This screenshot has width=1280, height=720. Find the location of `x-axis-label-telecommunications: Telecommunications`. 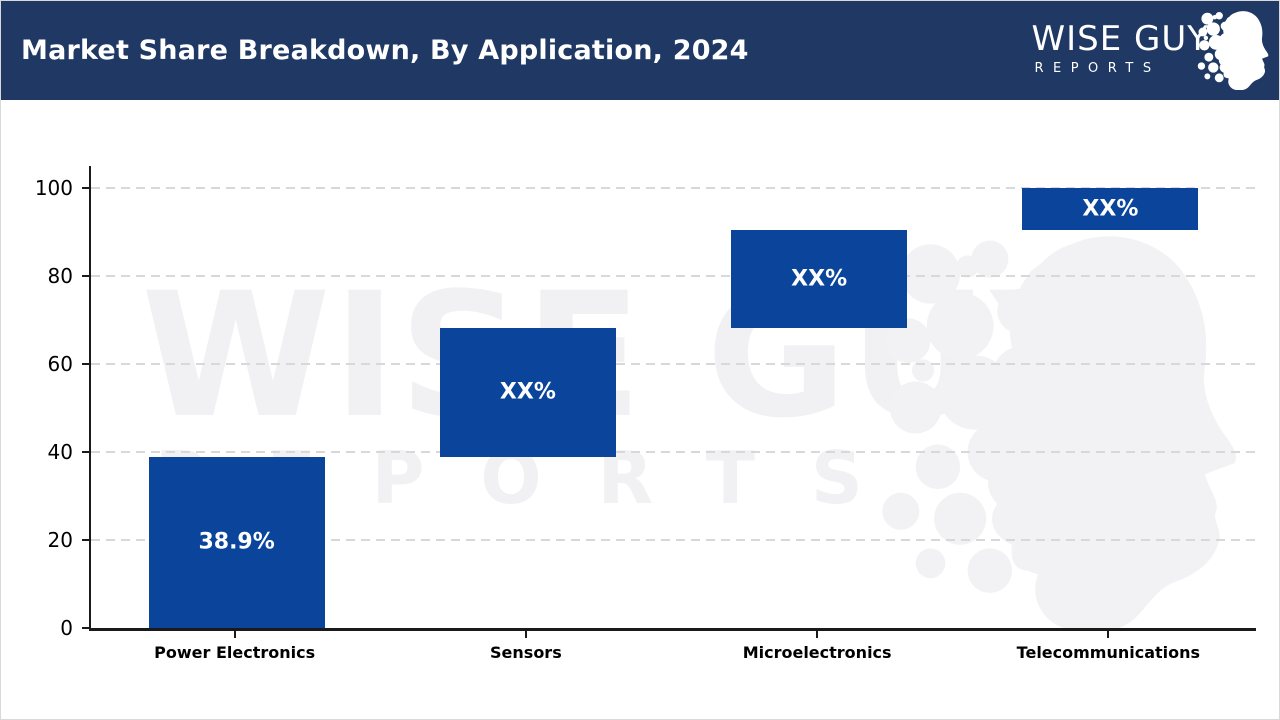

x-axis-label-telecommunications: Telecommunications is located at coordinates (1108, 652).